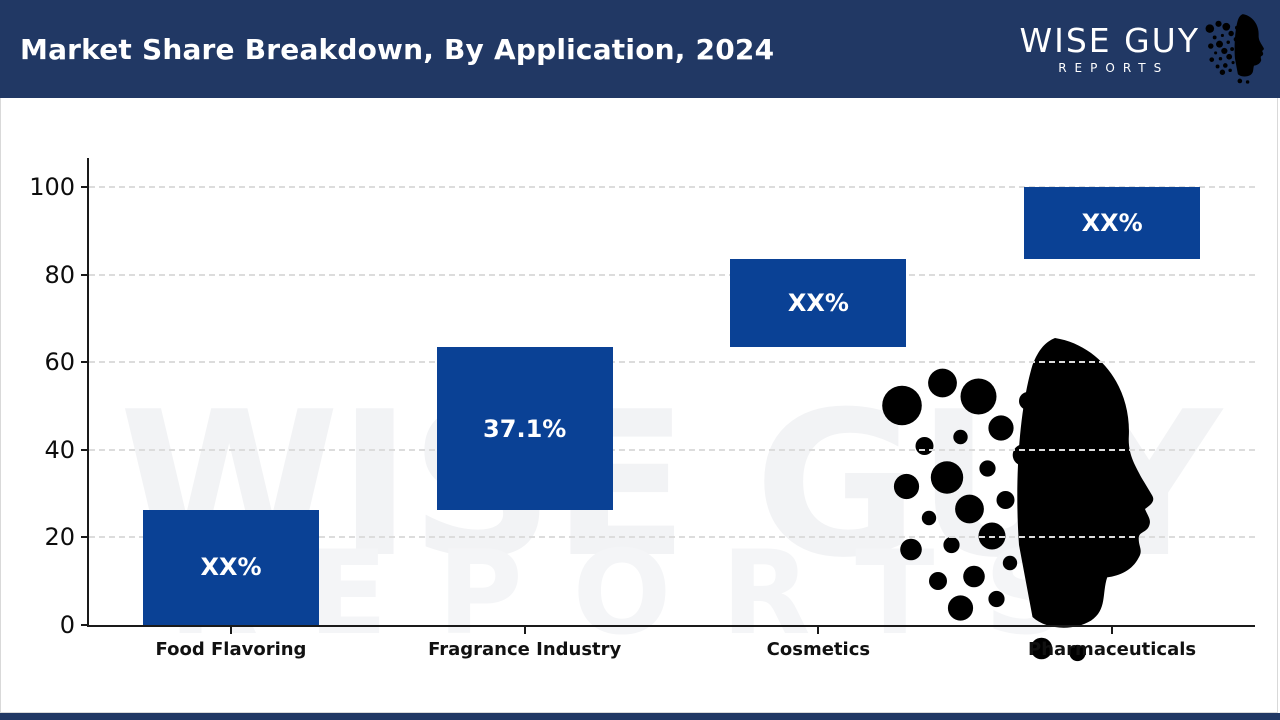  I want to click on x-tick-label: Cosmetics, so click(818, 649).